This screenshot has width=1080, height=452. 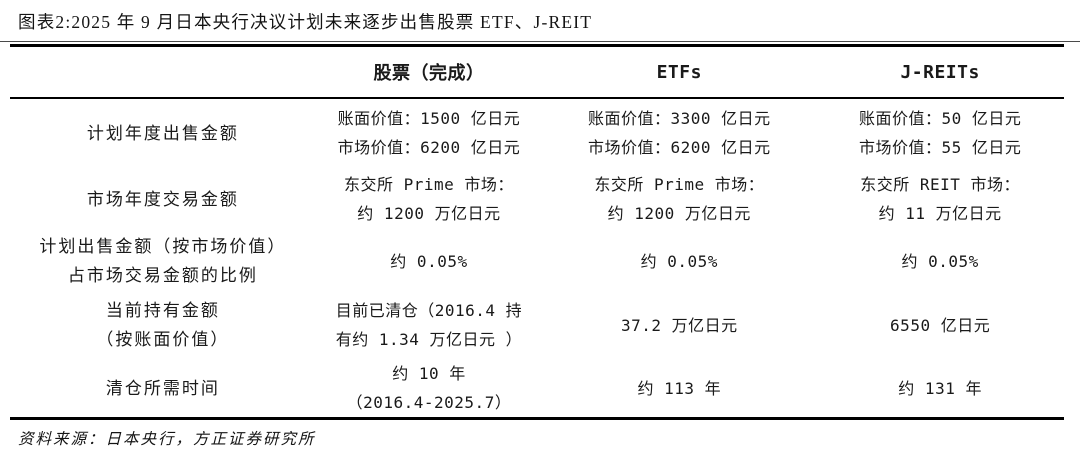 What do you see at coordinates (679, 72) in the screenshot?
I see `header-cell-etfs: ETFs` at bounding box center [679, 72].